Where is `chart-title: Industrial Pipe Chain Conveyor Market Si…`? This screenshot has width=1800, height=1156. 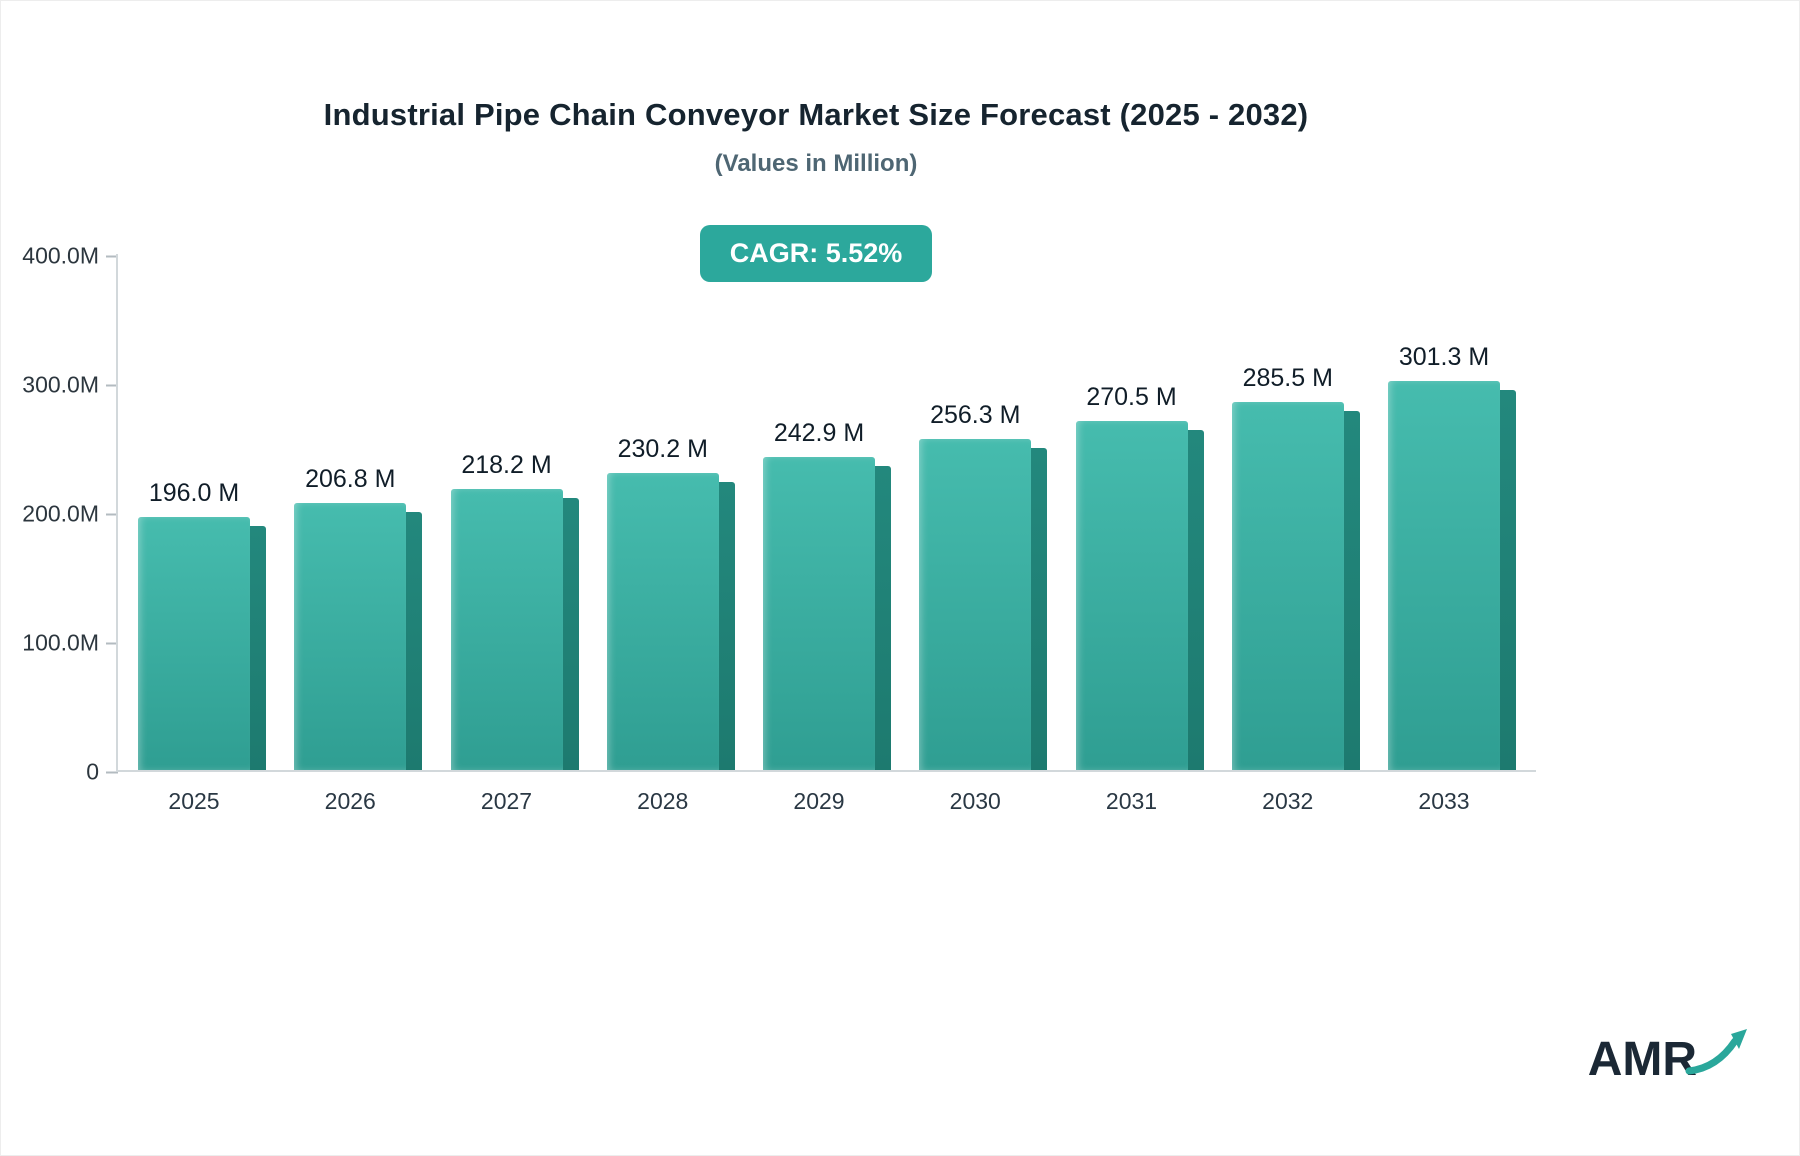 chart-title: Industrial Pipe Chain Conveyor Market Si… is located at coordinates (816, 114).